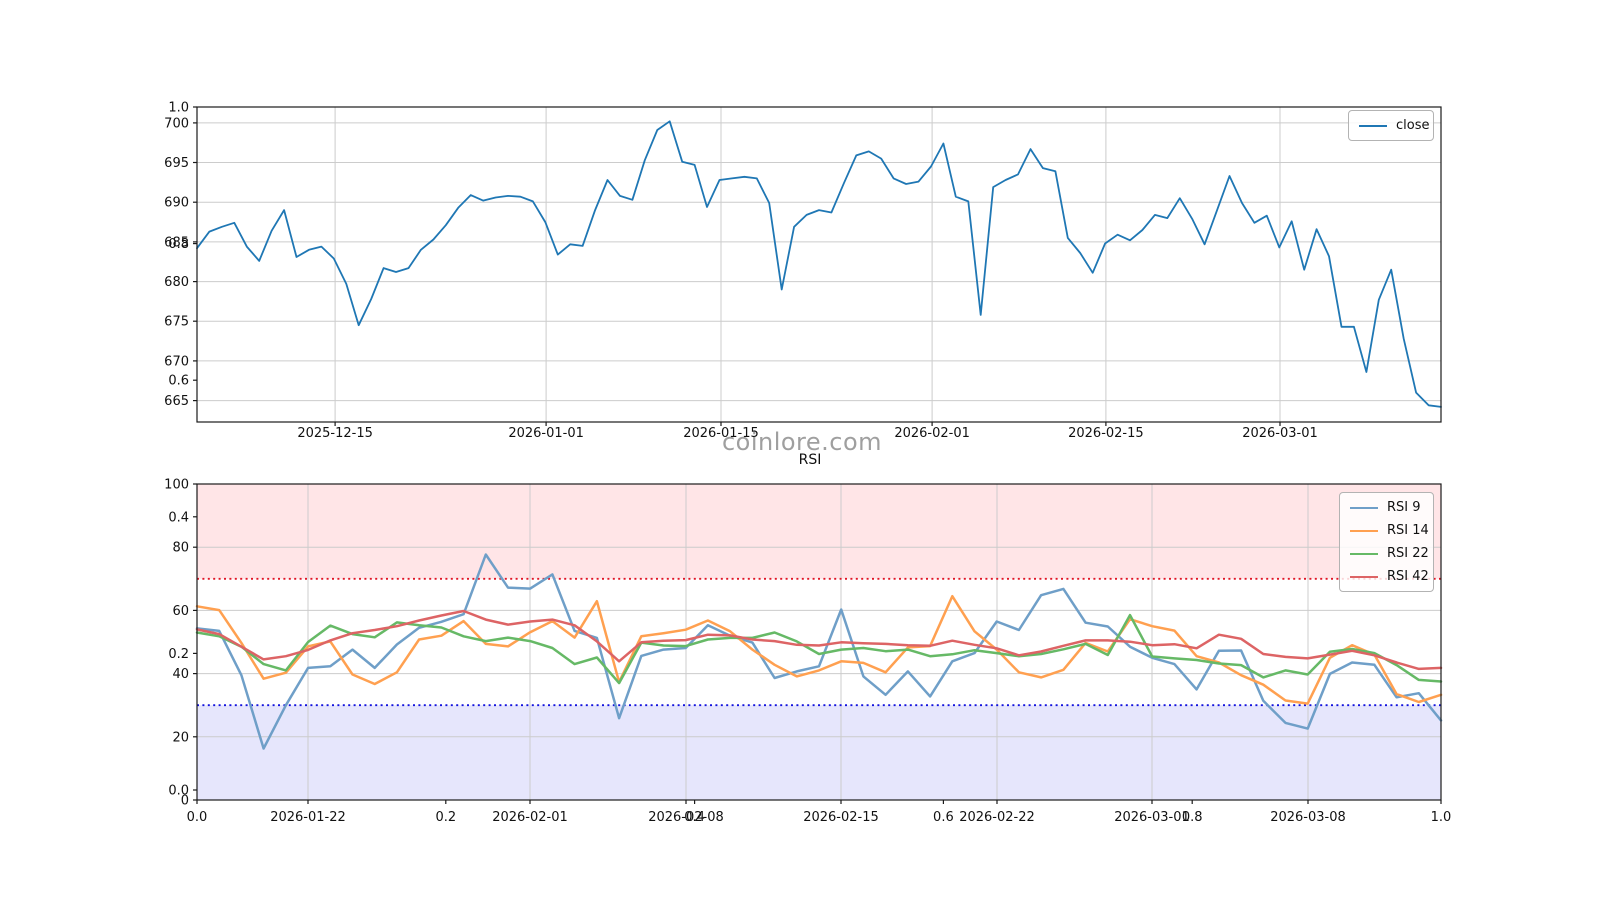  I want to click on legend-item-rsi-22: RSI 22, so click(1387, 553).